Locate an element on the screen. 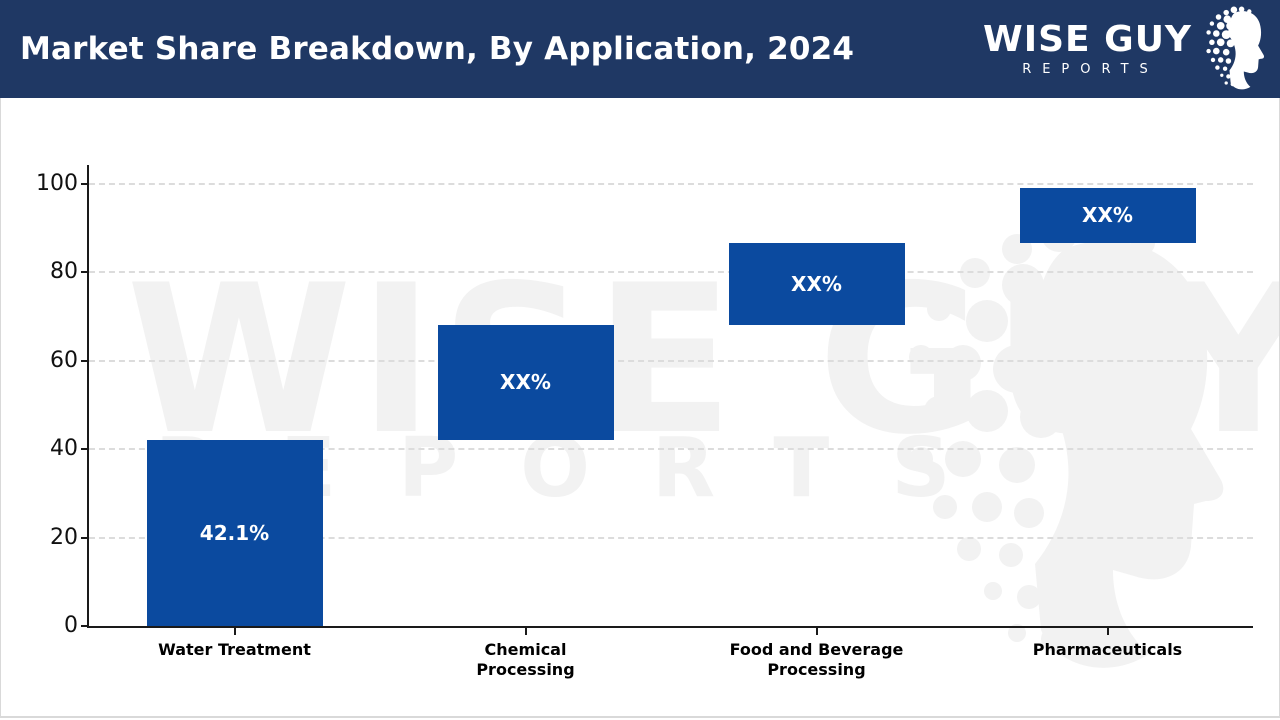  y-tick-label: 20 is located at coordinates (64, 537).